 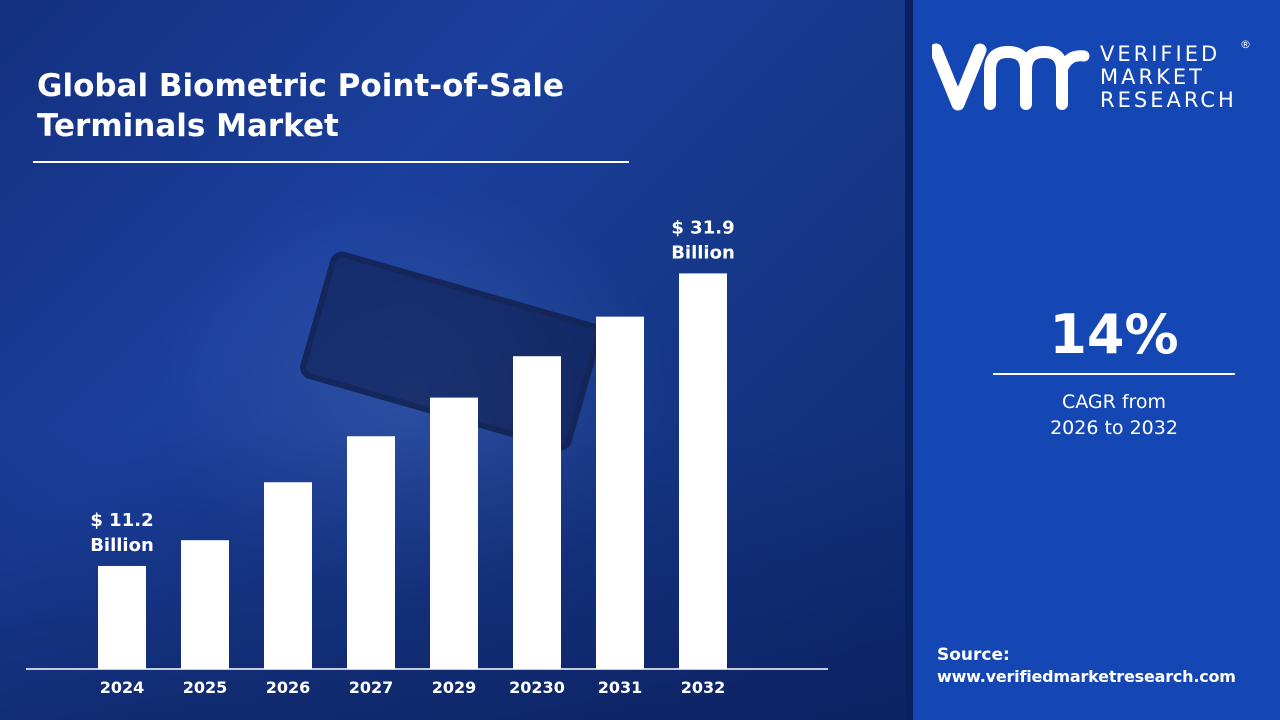 What do you see at coordinates (1114, 415) in the screenshot?
I see `cagr-caption: CAGR from 2026 to 2032` at bounding box center [1114, 415].